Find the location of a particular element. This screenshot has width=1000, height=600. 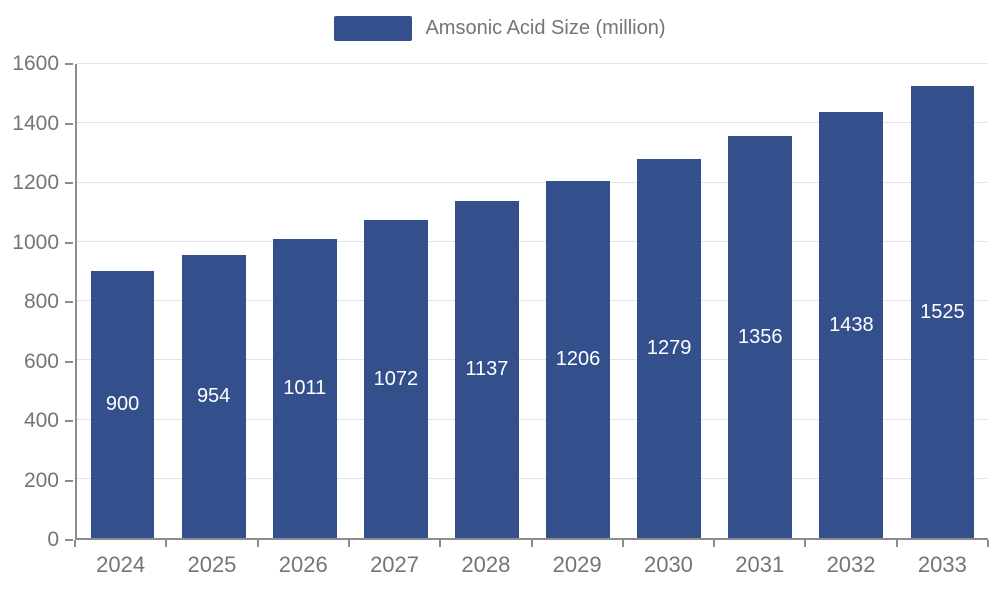

x-tick-label: 2032 is located at coordinates (851, 564).